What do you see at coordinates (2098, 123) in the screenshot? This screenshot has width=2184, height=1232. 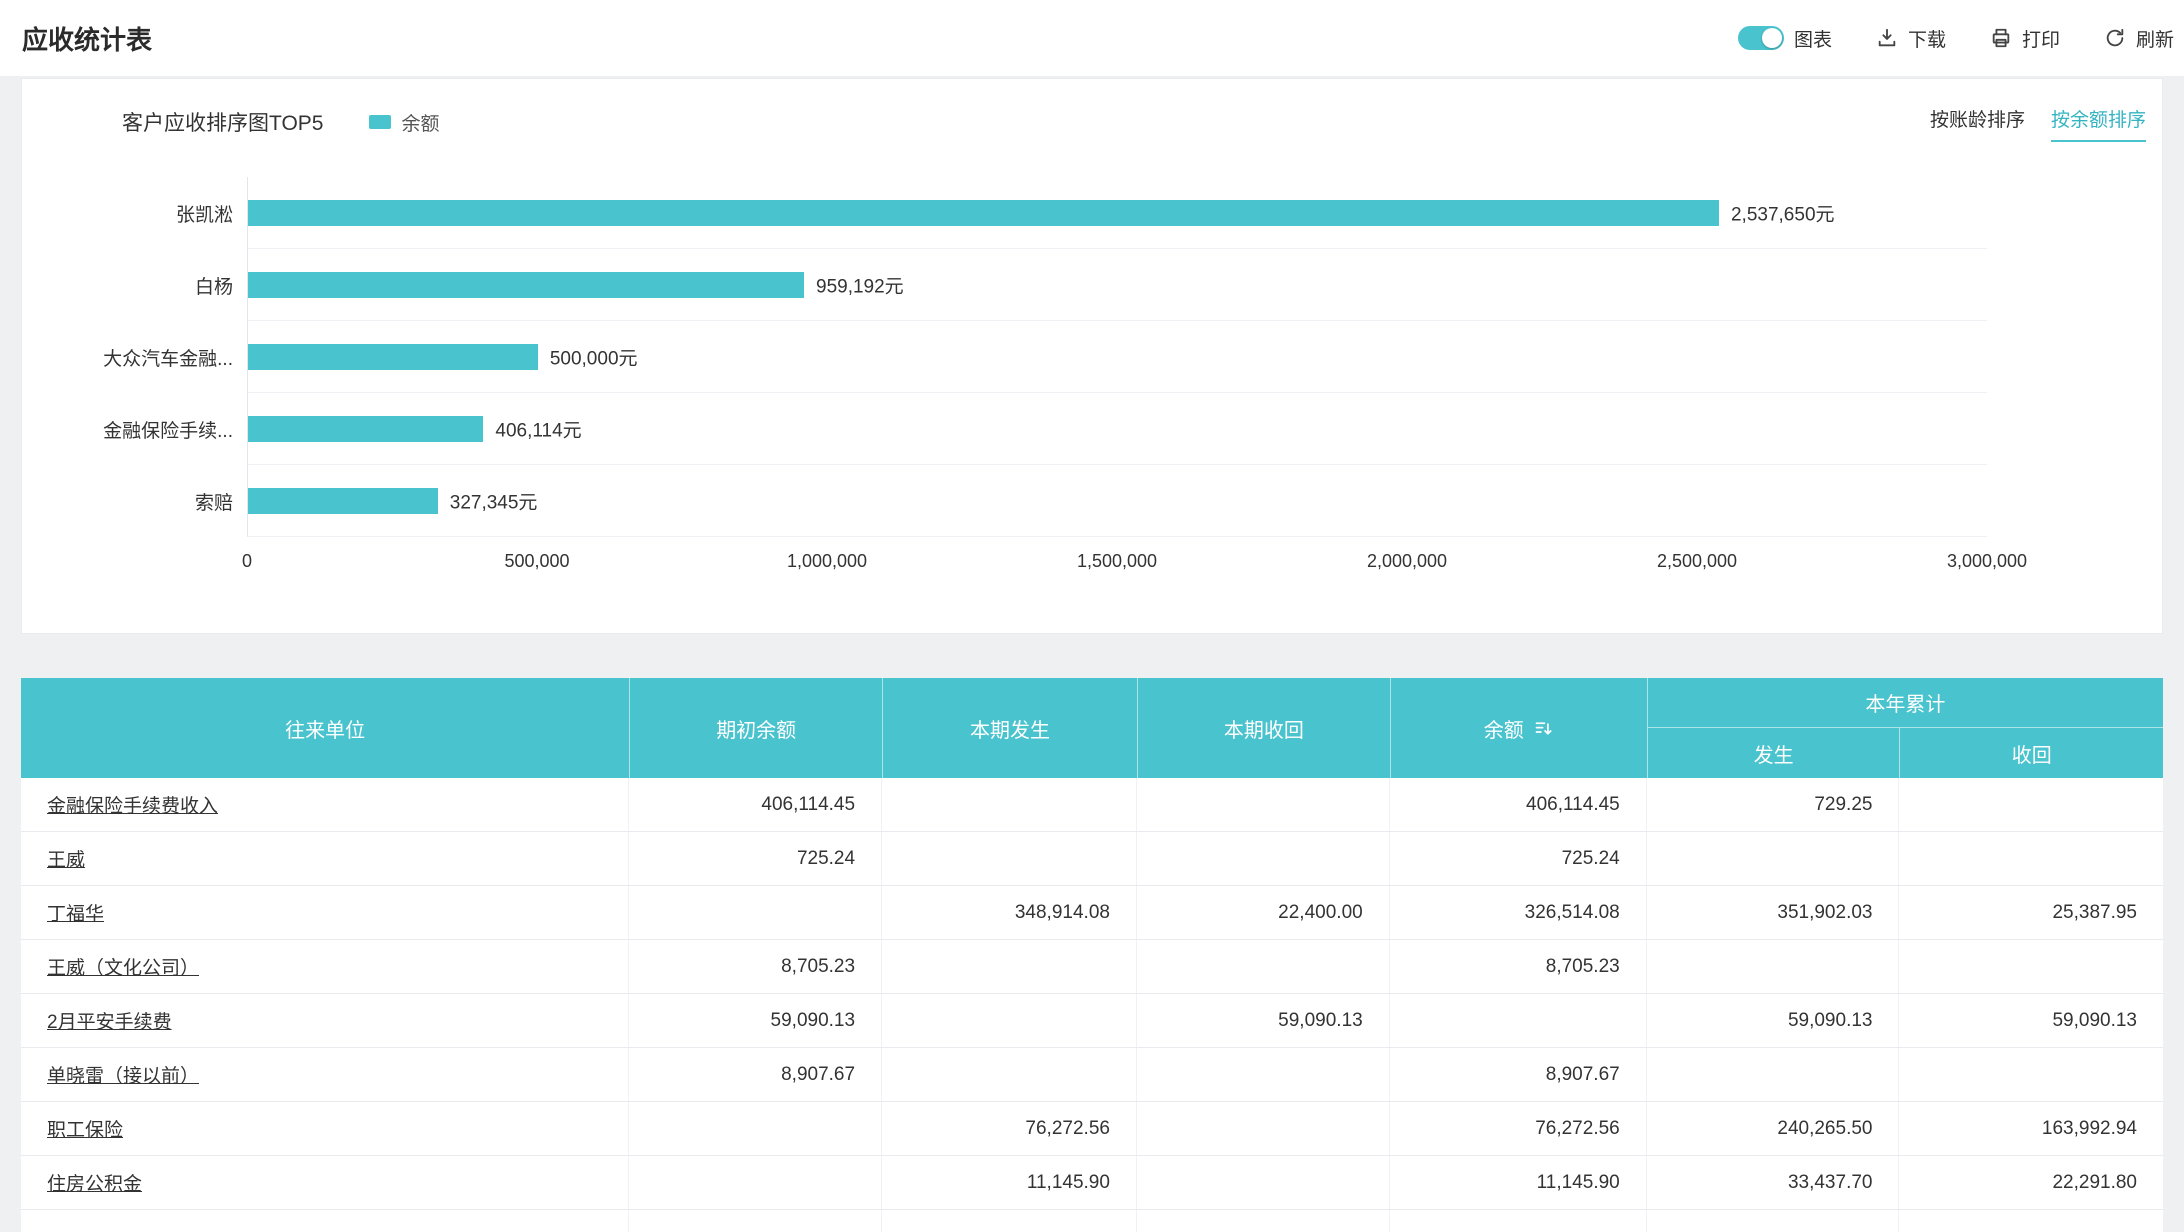 I see `sort-by-balance-tab: 按余额排序` at bounding box center [2098, 123].